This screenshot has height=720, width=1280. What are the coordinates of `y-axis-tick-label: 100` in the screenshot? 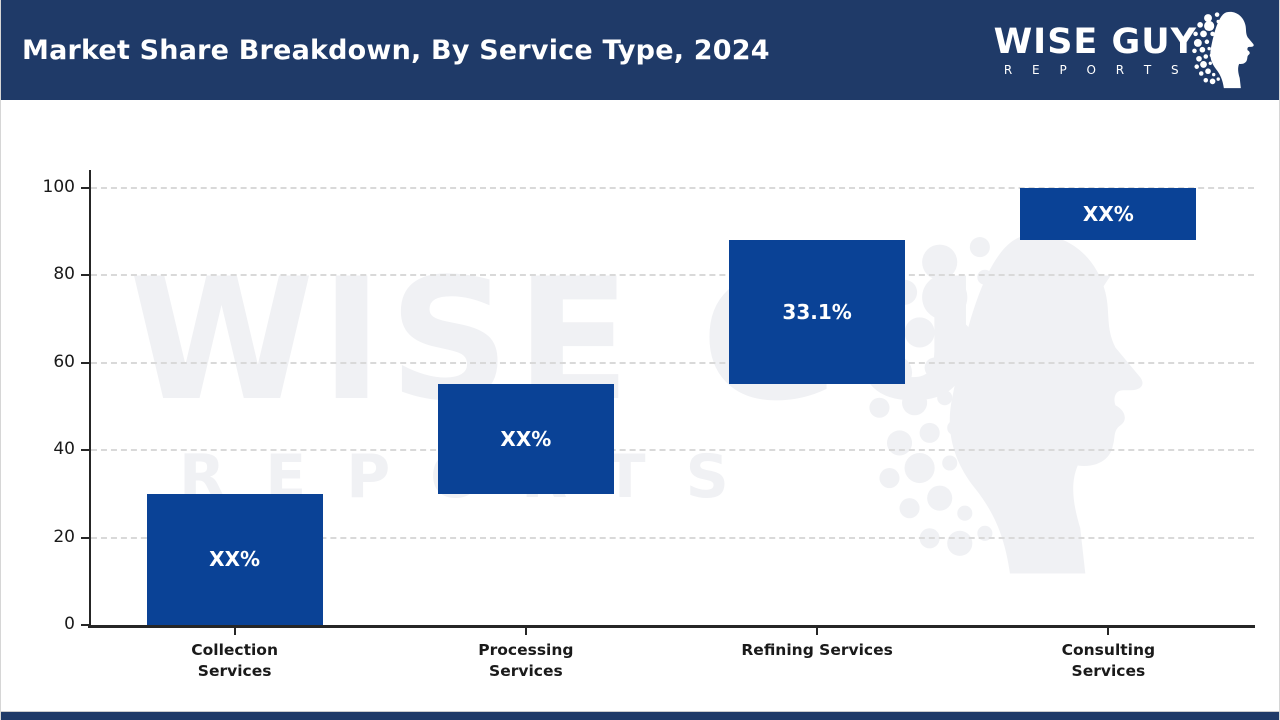 It's located at (58, 186).